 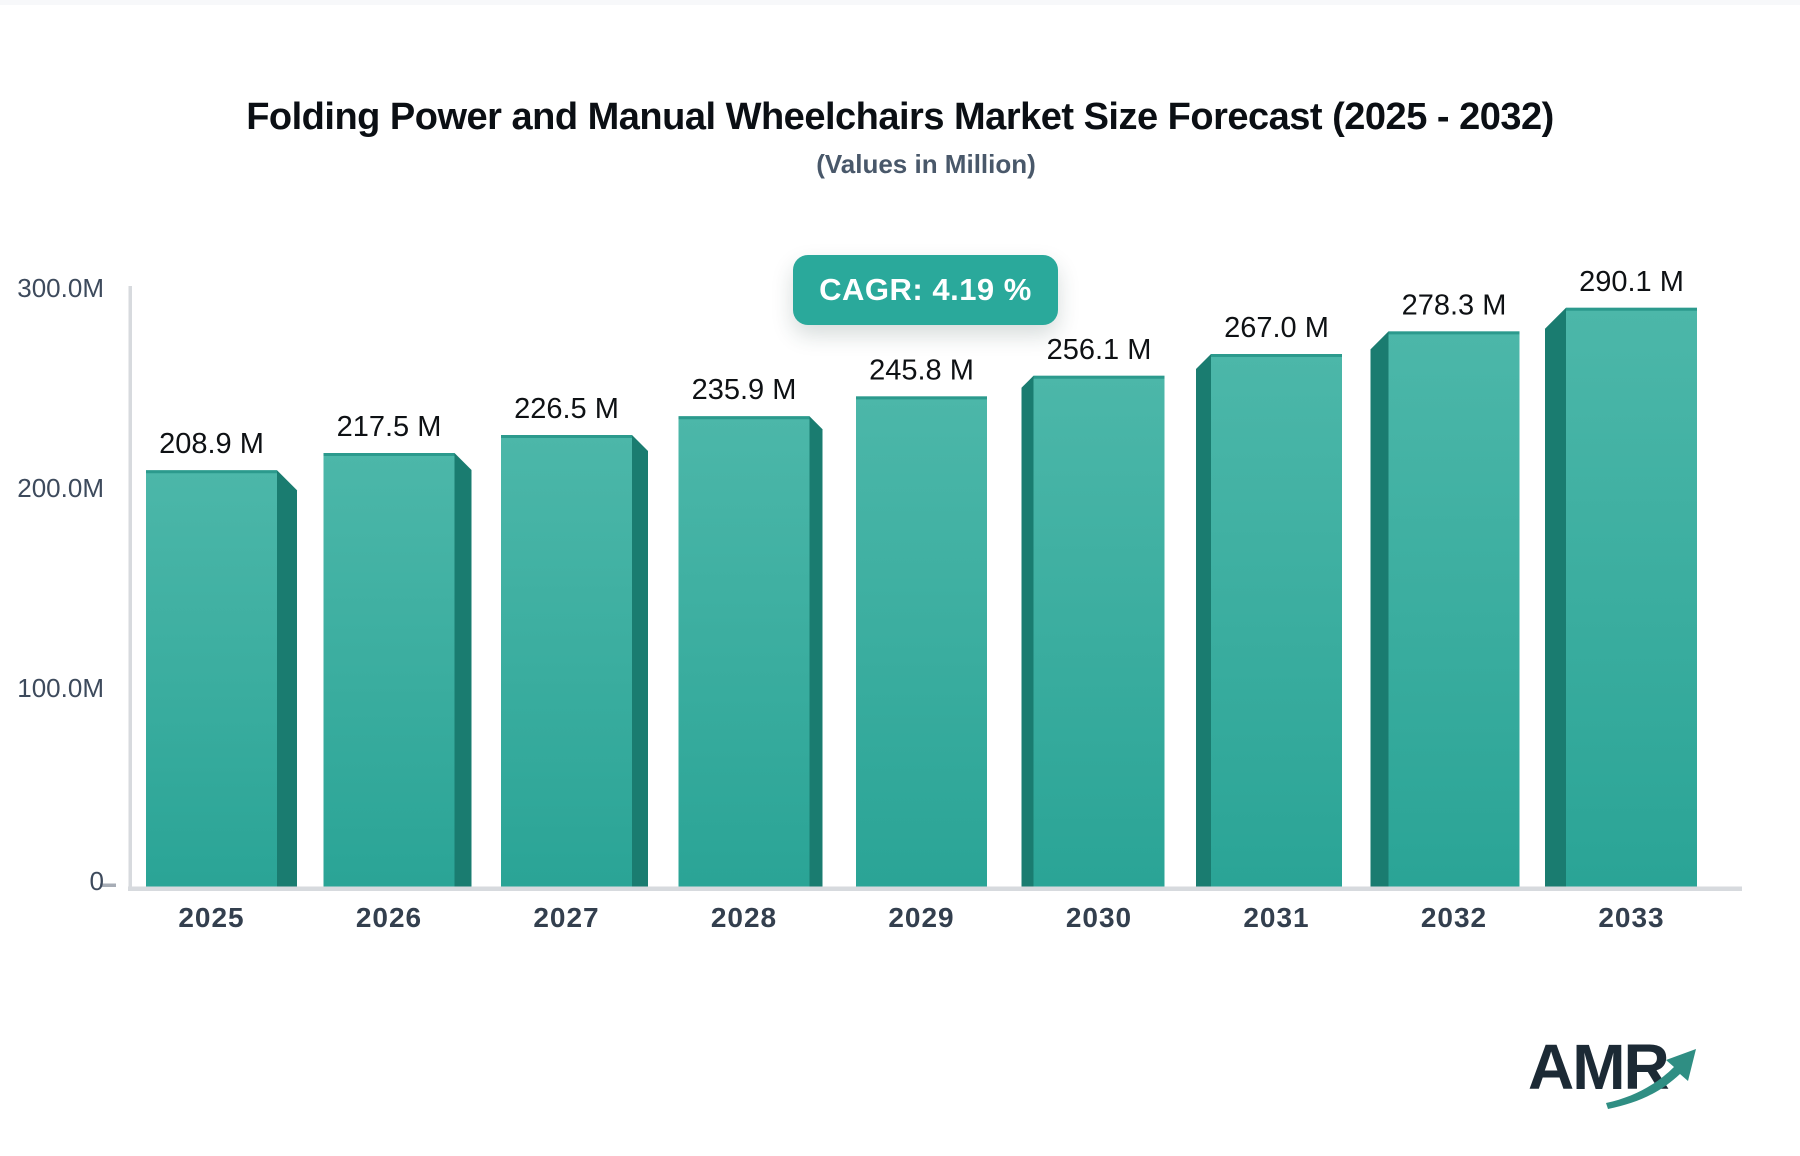 I want to click on bar-group-2033, so click(x=1621, y=597).